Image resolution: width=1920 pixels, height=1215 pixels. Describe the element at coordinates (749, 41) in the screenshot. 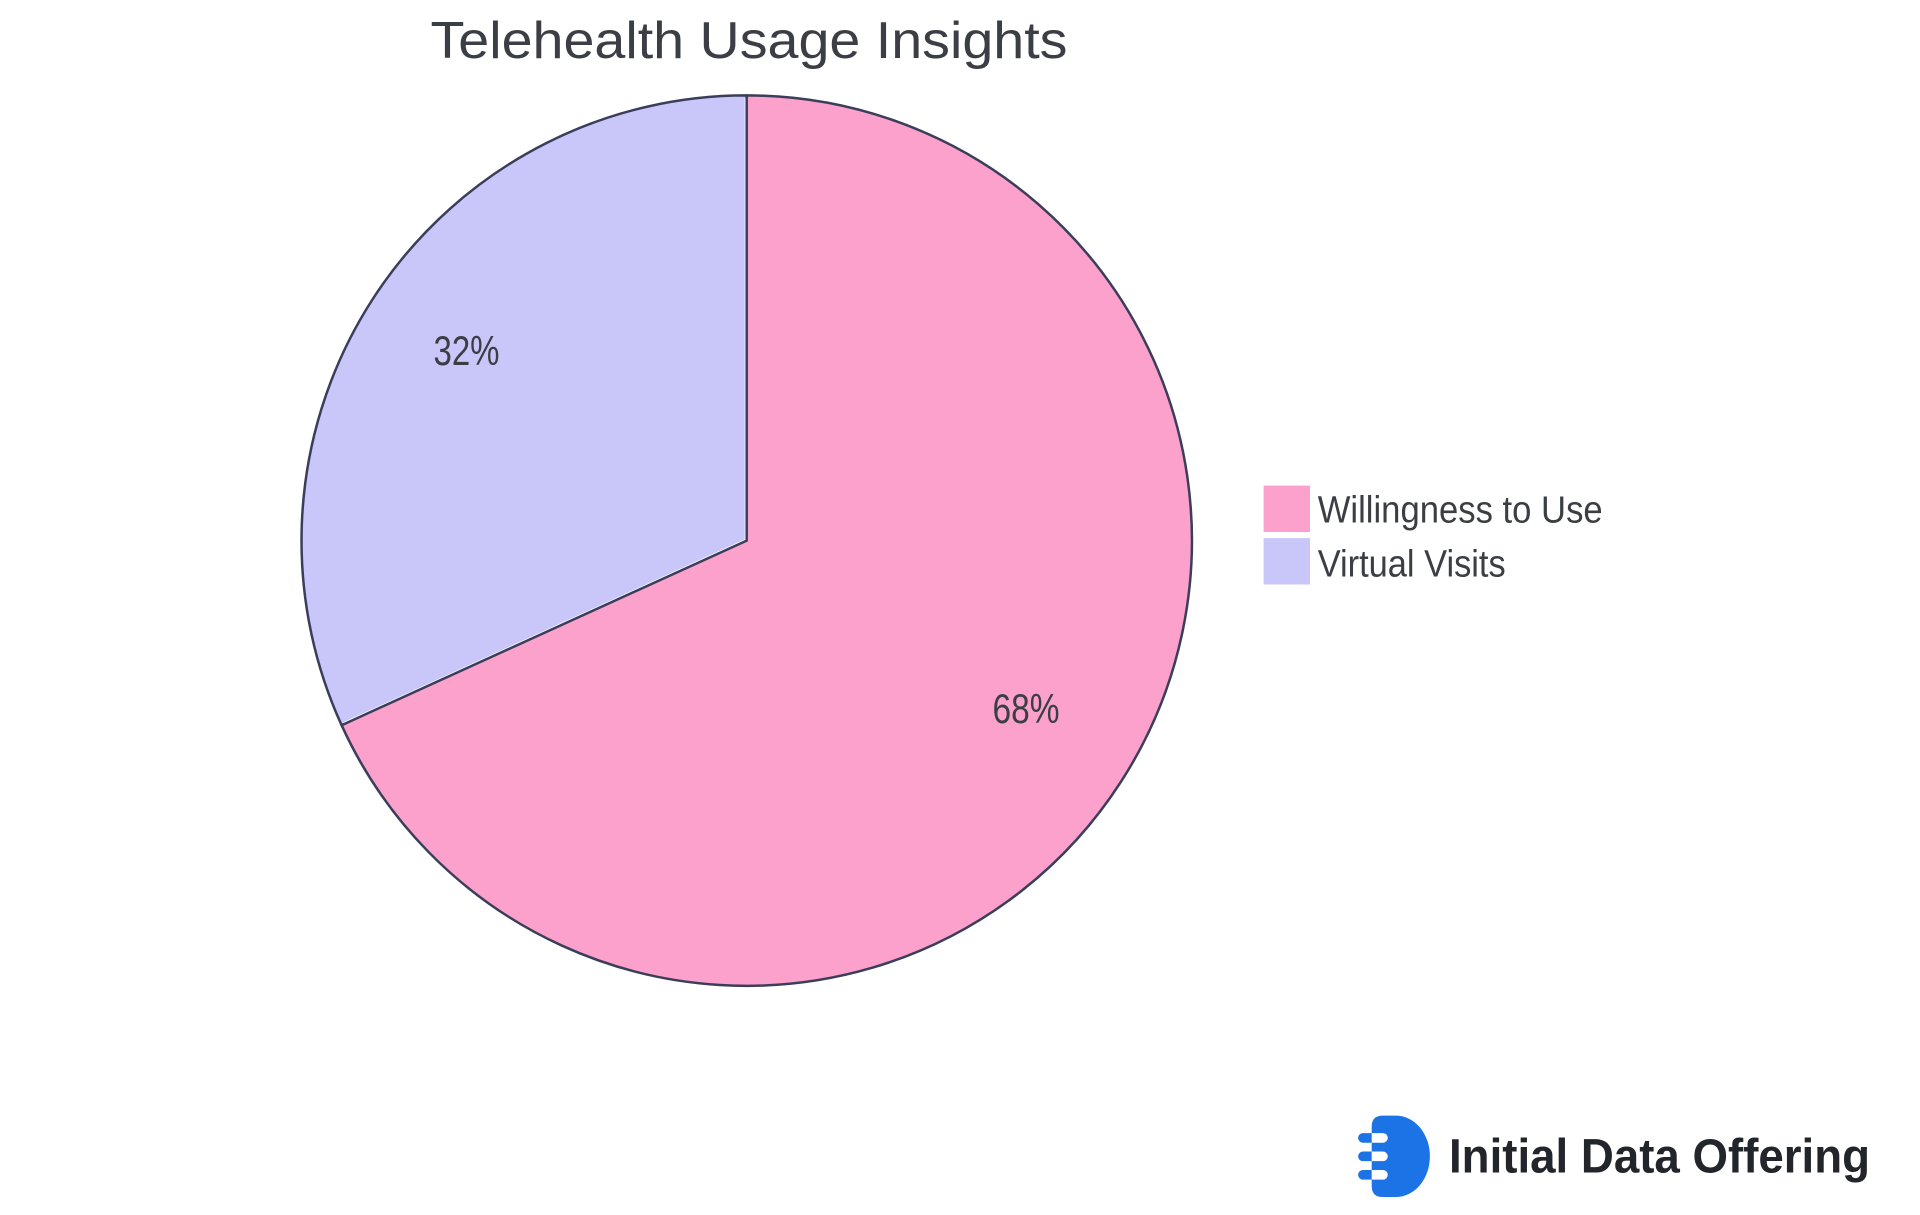

I see `svg-text: Telehealth Usage Insights` at that location.